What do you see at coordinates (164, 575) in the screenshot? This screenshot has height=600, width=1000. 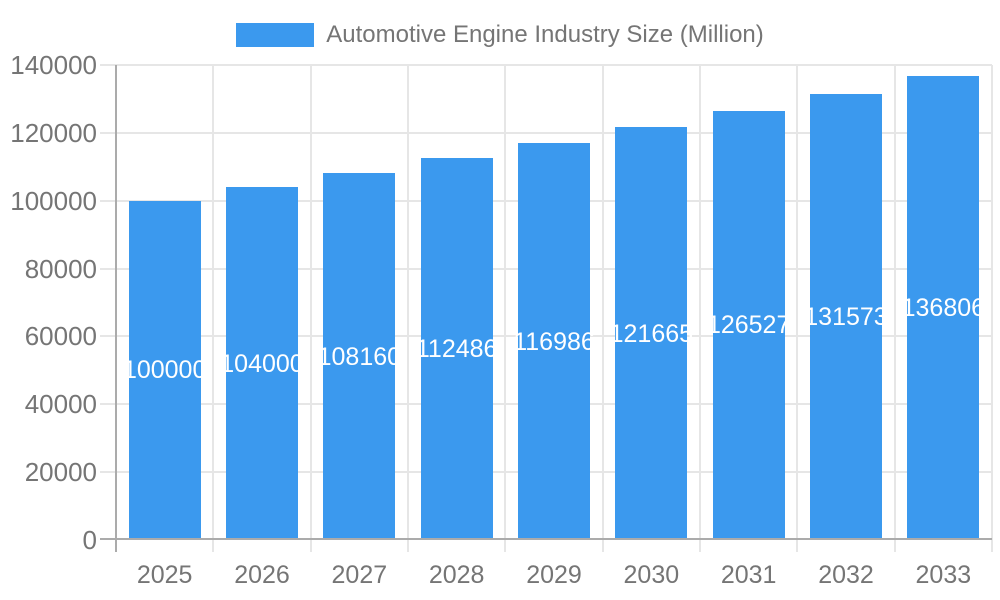 I see `x-axis-label: 2025` at bounding box center [164, 575].